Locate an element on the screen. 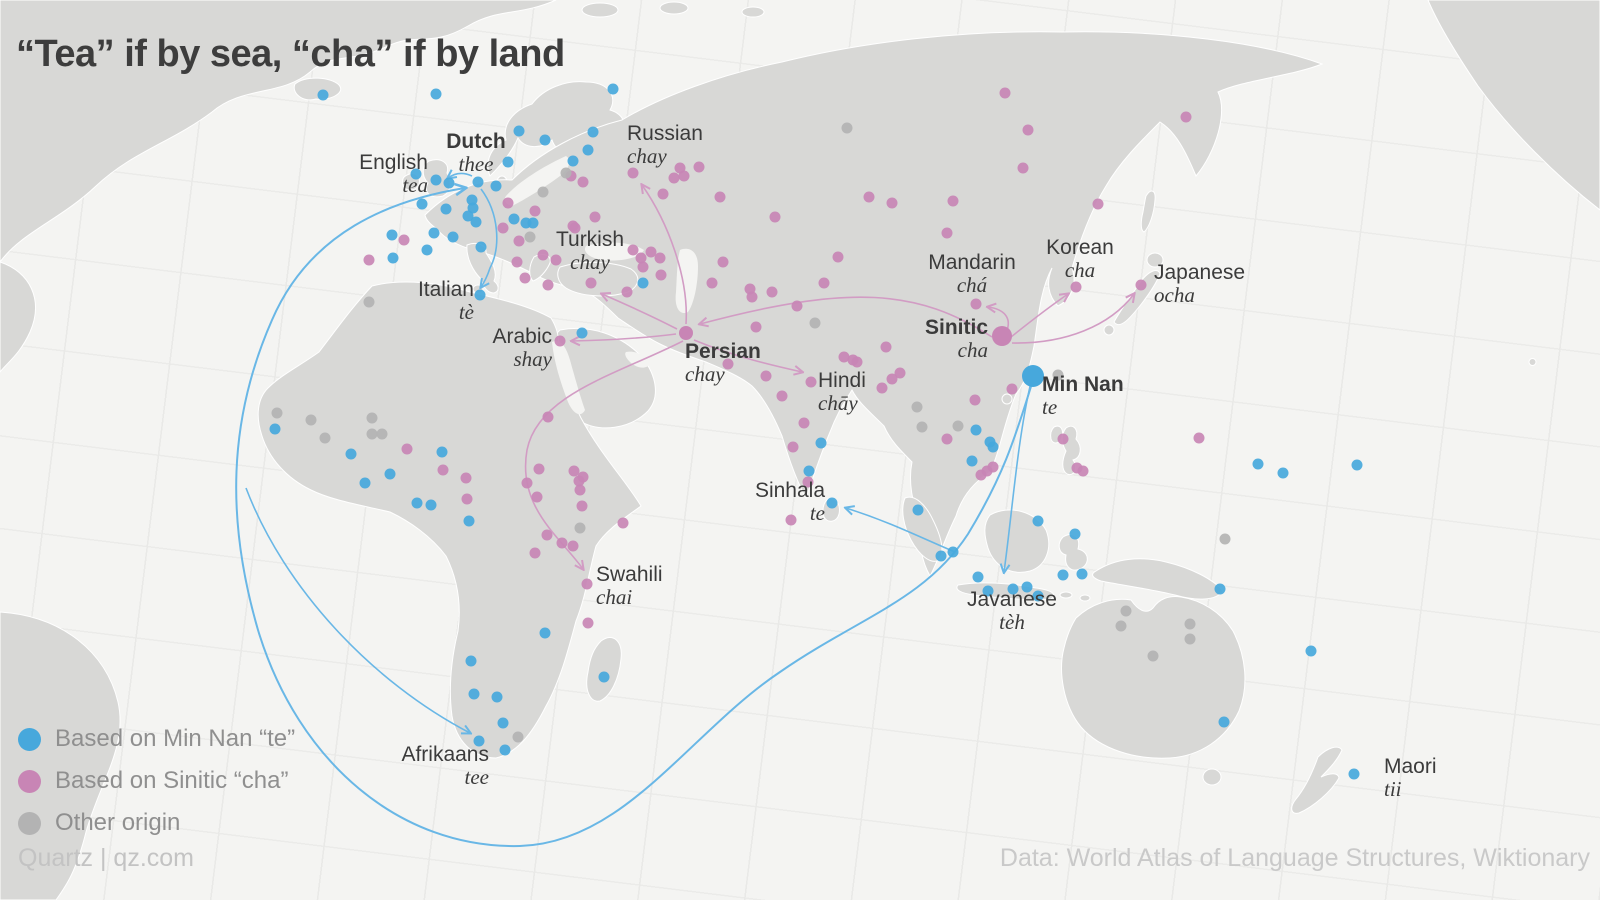 This screenshot has width=1600, height=900. language-label-italian: Italian tè is located at coordinates (445, 301).